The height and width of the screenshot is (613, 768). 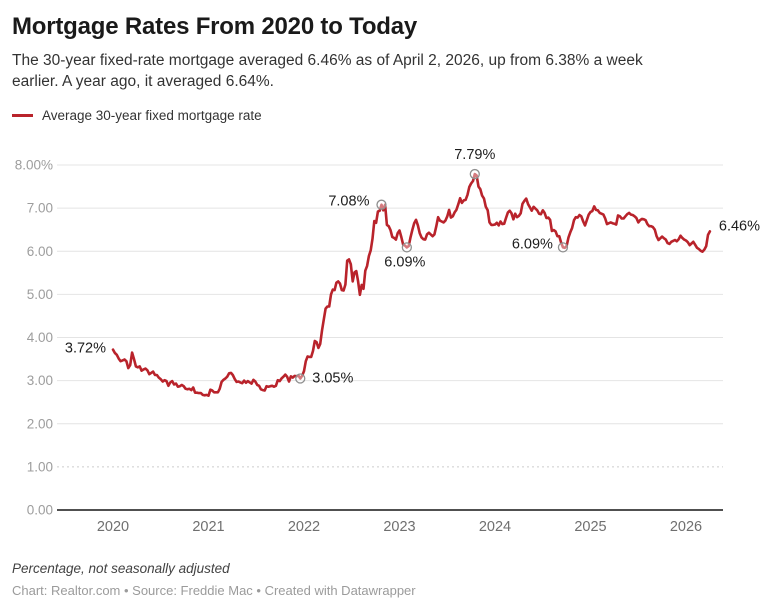 What do you see at coordinates (208, 527) in the screenshot?
I see `x-axis-tick-label: 2021` at bounding box center [208, 527].